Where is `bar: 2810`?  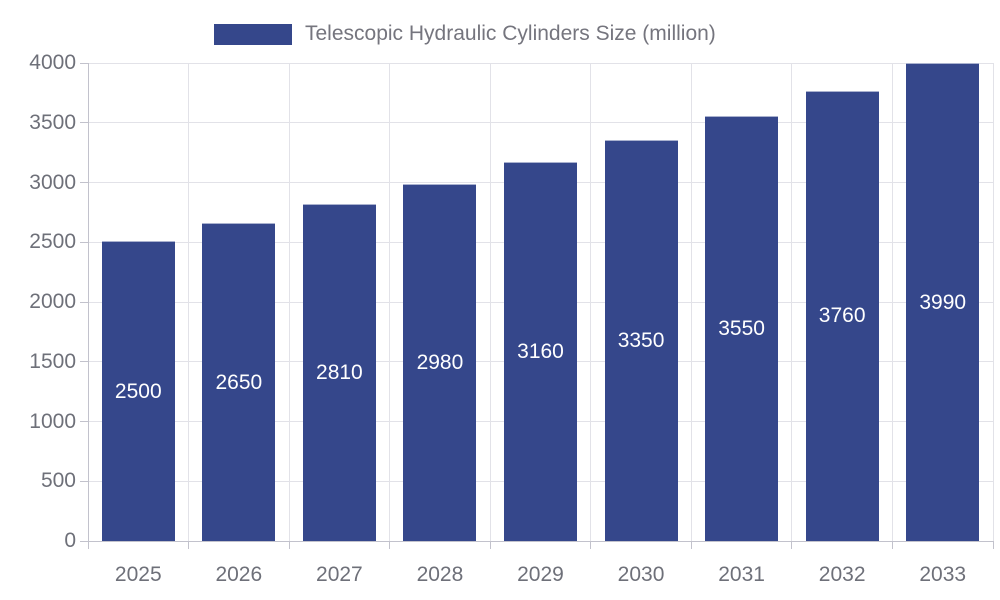 bar: 2810 is located at coordinates (339, 372).